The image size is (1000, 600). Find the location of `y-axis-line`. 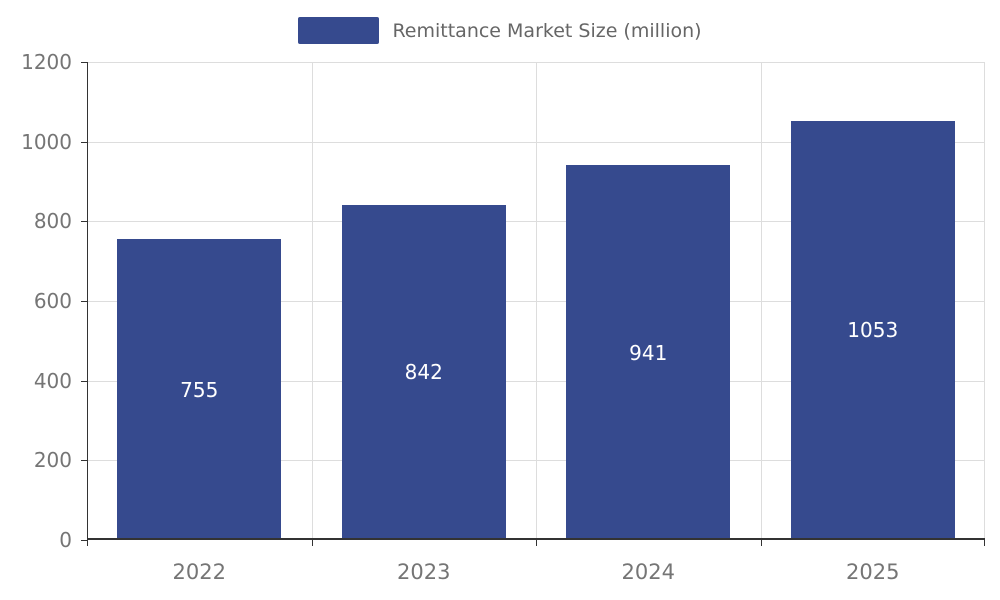

y-axis-line is located at coordinates (87, 301).